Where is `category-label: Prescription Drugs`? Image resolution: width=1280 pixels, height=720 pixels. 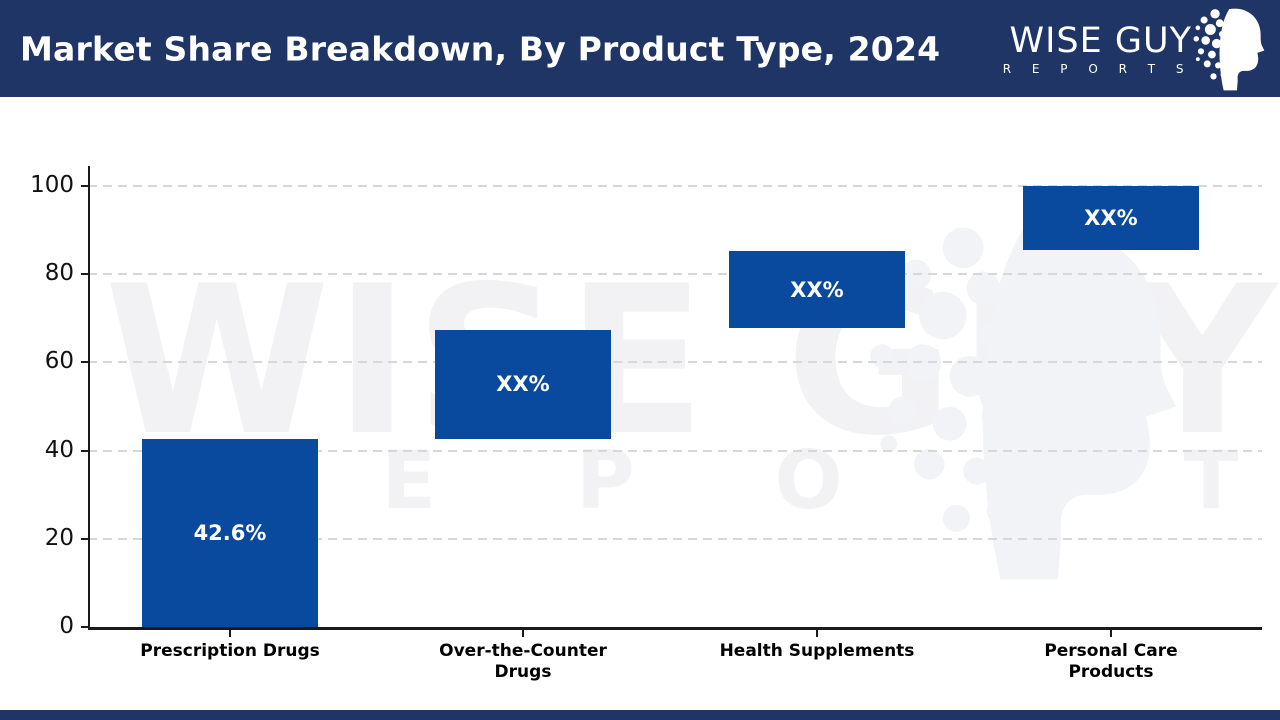 category-label: Prescription Drugs is located at coordinates (230, 651).